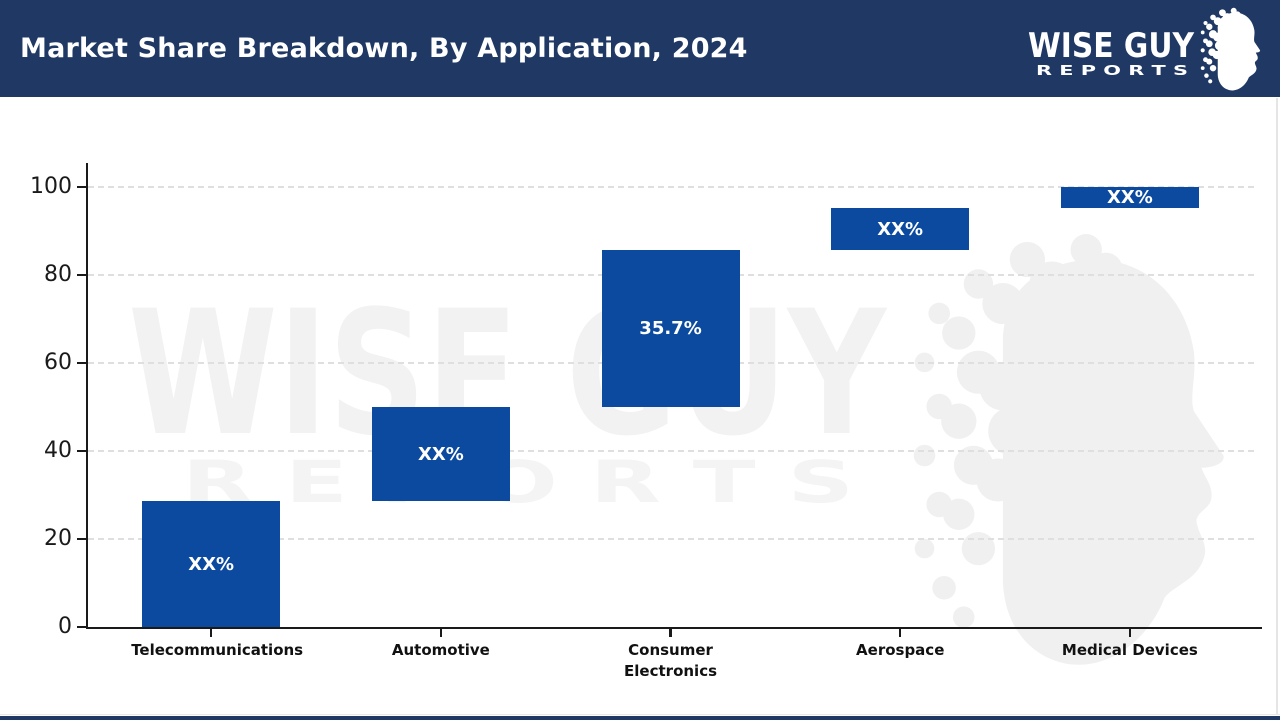 This screenshot has height=720, width=1280. I want to click on bar-segment-0: XX%, so click(211, 564).